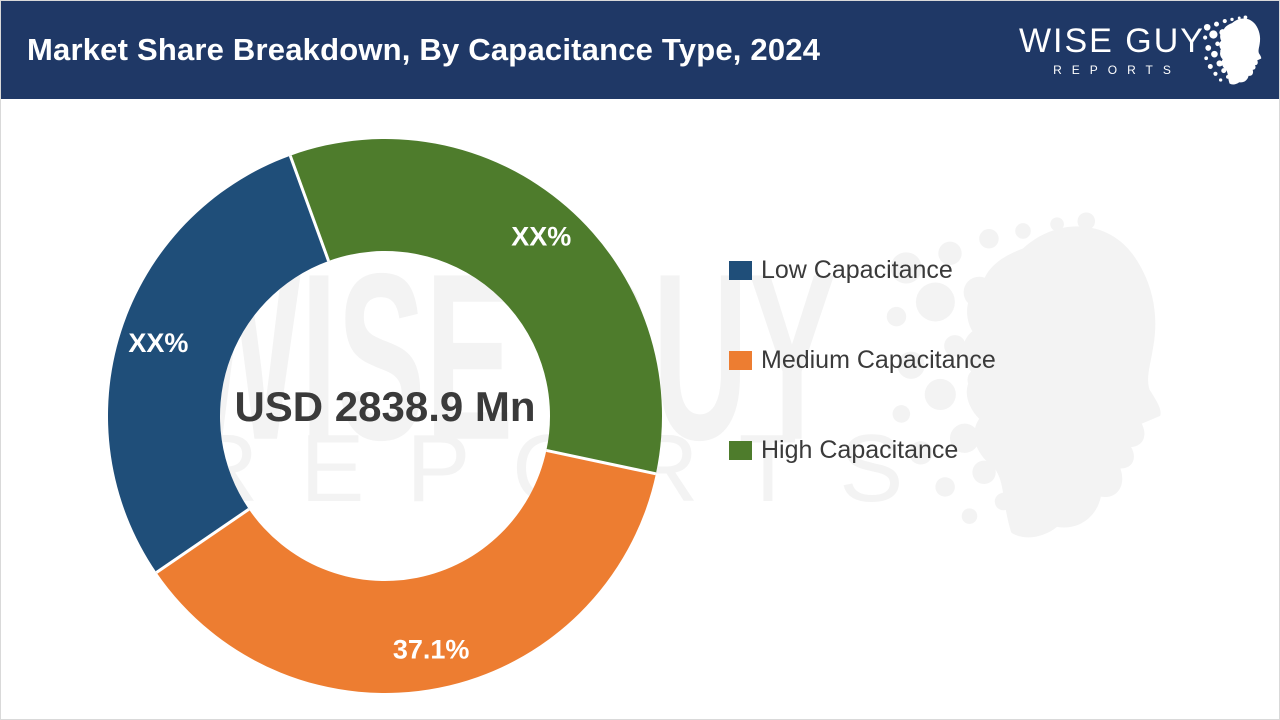 Image resolution: width=1280 pixels, height=720 pixels. I want to click on wiseguy-logo: WISE GUY REPORTS, so click(1141, 50).